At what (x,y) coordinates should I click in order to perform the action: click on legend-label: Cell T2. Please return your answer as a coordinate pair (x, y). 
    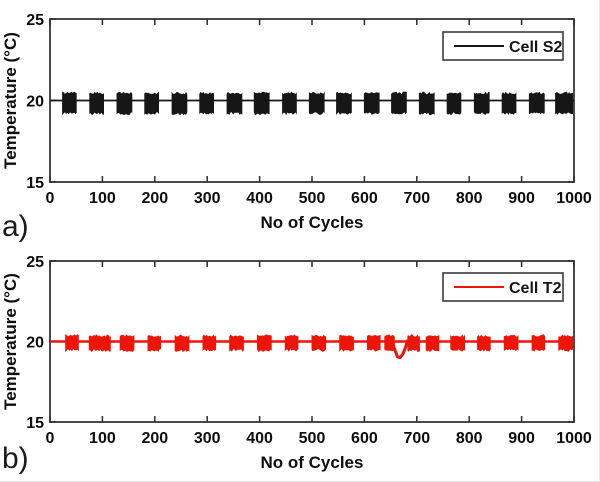
    Looking at the image, I should click on (535, 288).